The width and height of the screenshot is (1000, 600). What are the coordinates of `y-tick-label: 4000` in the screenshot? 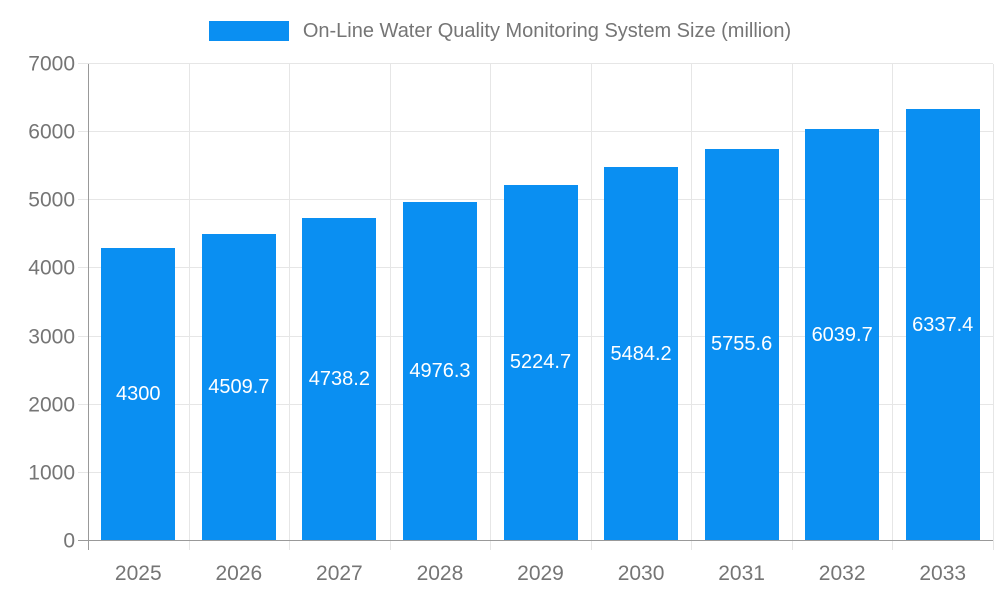 It's located at (51, 268).